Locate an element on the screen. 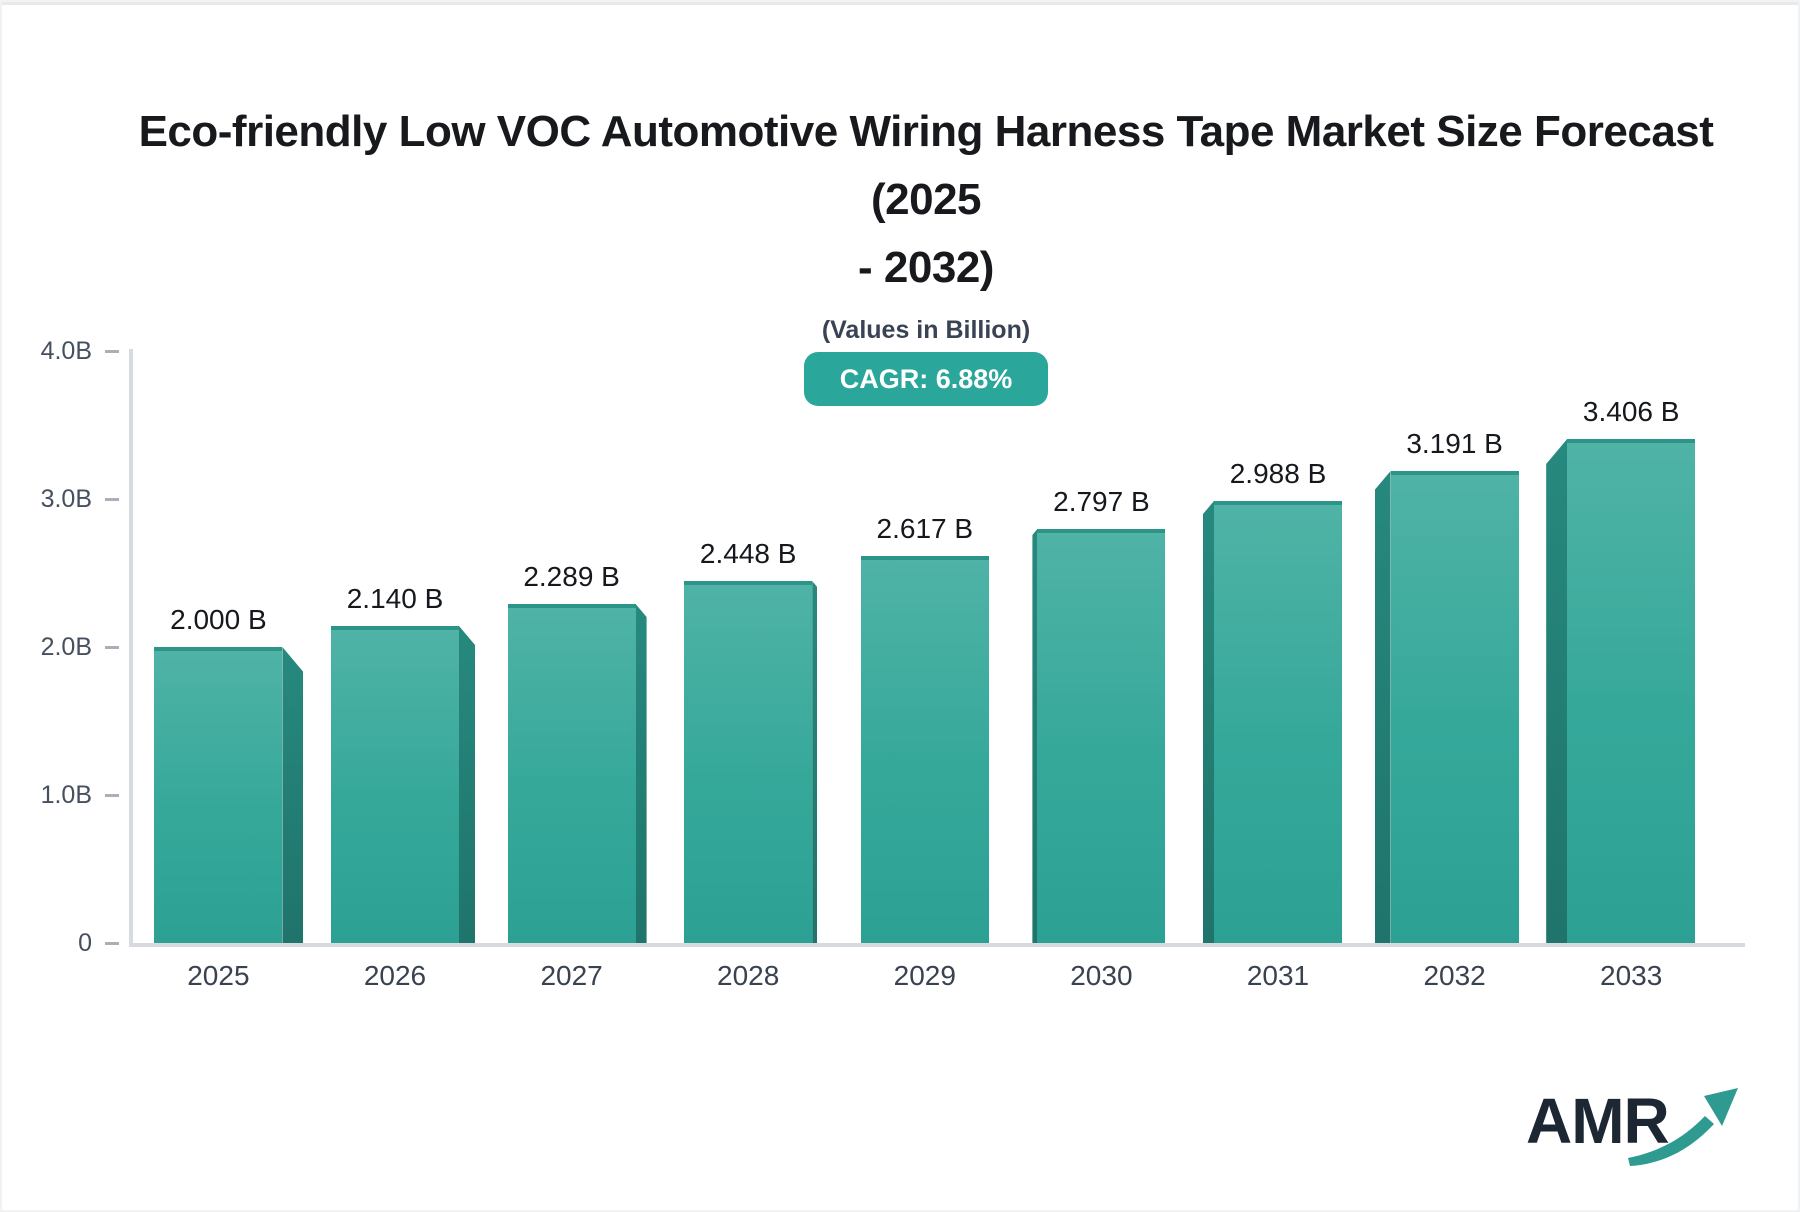 This screenshot has width=1800, height=1212. y-axis-label: 1.0B is located at coordinates (66, 795).